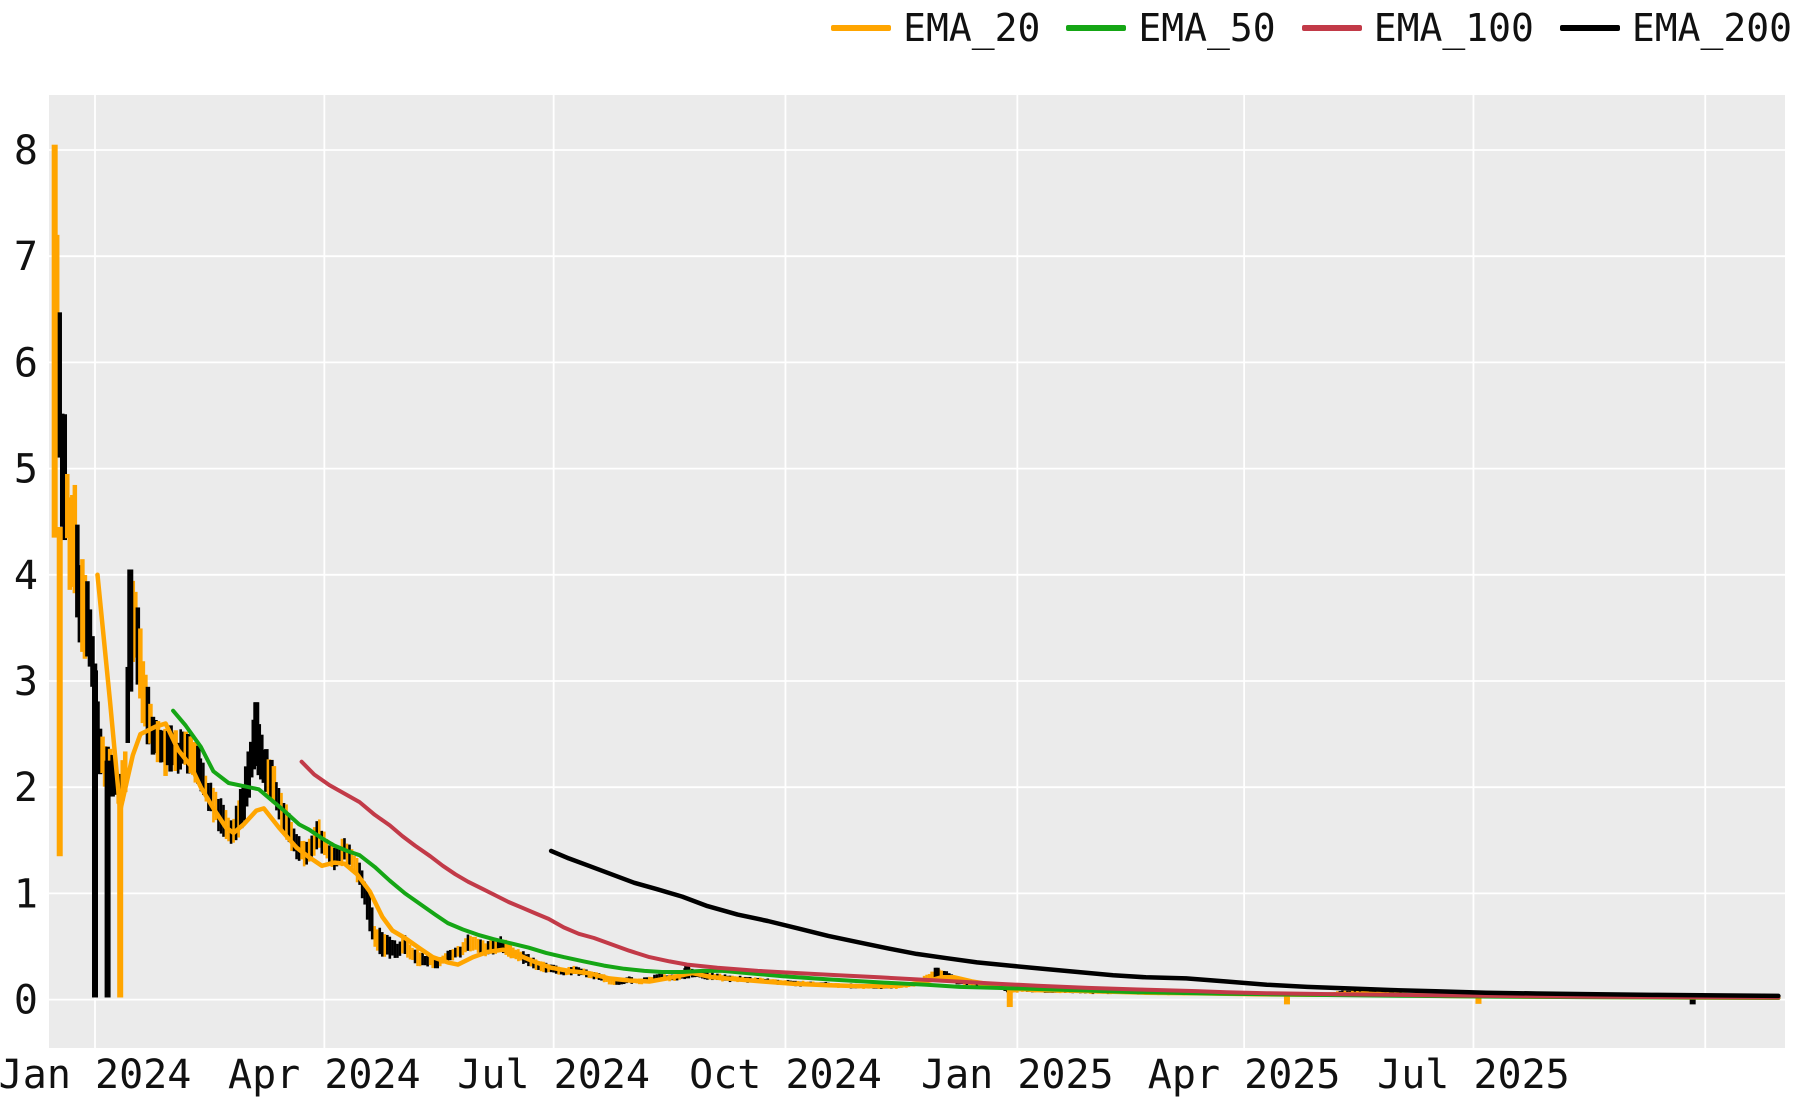 Image resolution: width=1800 pixels, height=1100 pixels. What do you see at coordinates (26, 257) in the screenshot?
I see `y-tick-label: 7` at bounding box center [26, 257].